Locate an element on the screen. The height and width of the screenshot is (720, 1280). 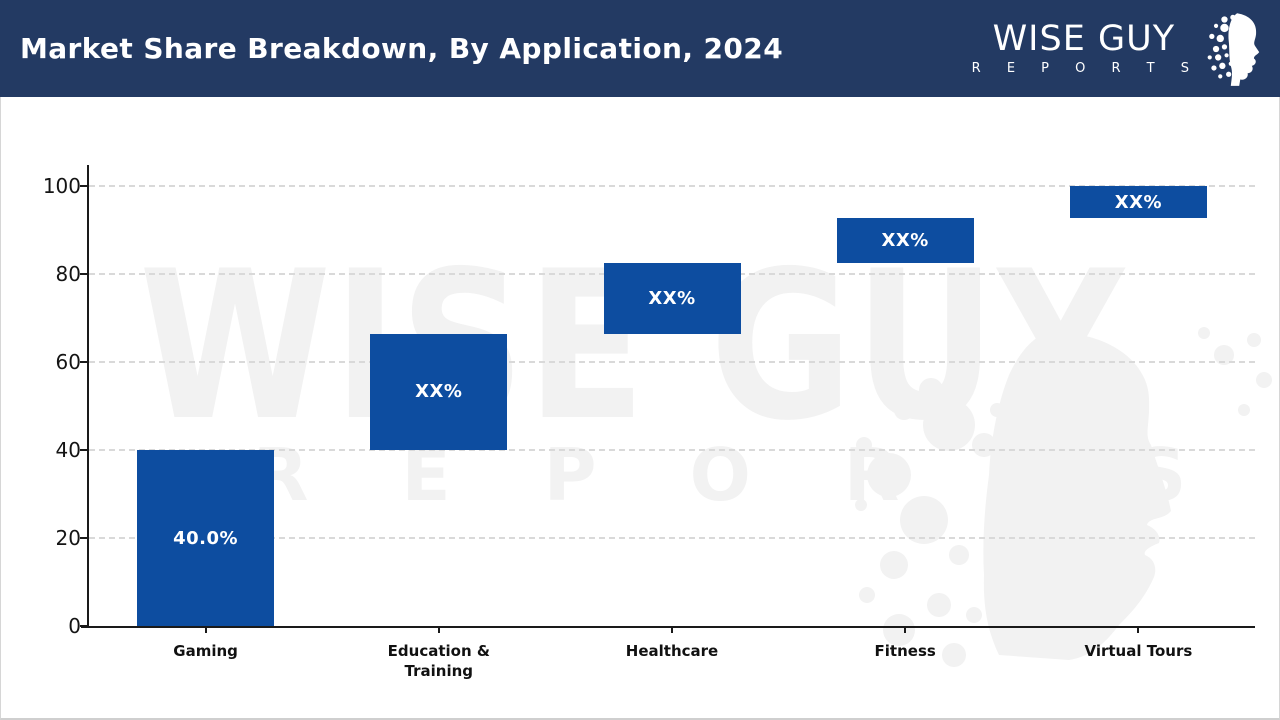
bar-virtual-tours: XX% is located at coordinates (1138, 202).